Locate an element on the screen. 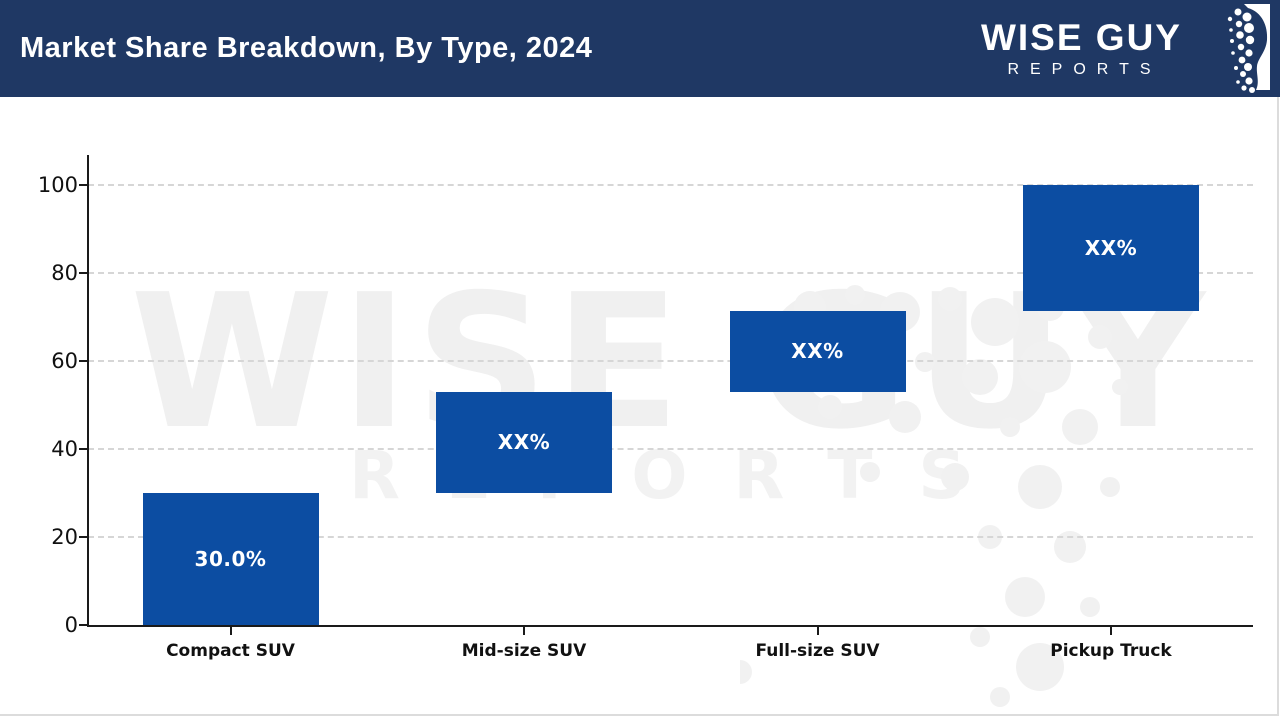 This screenshot has height=720, width=1280. brand-subtitle: REPORTS is located at coordinates (1084, 69).